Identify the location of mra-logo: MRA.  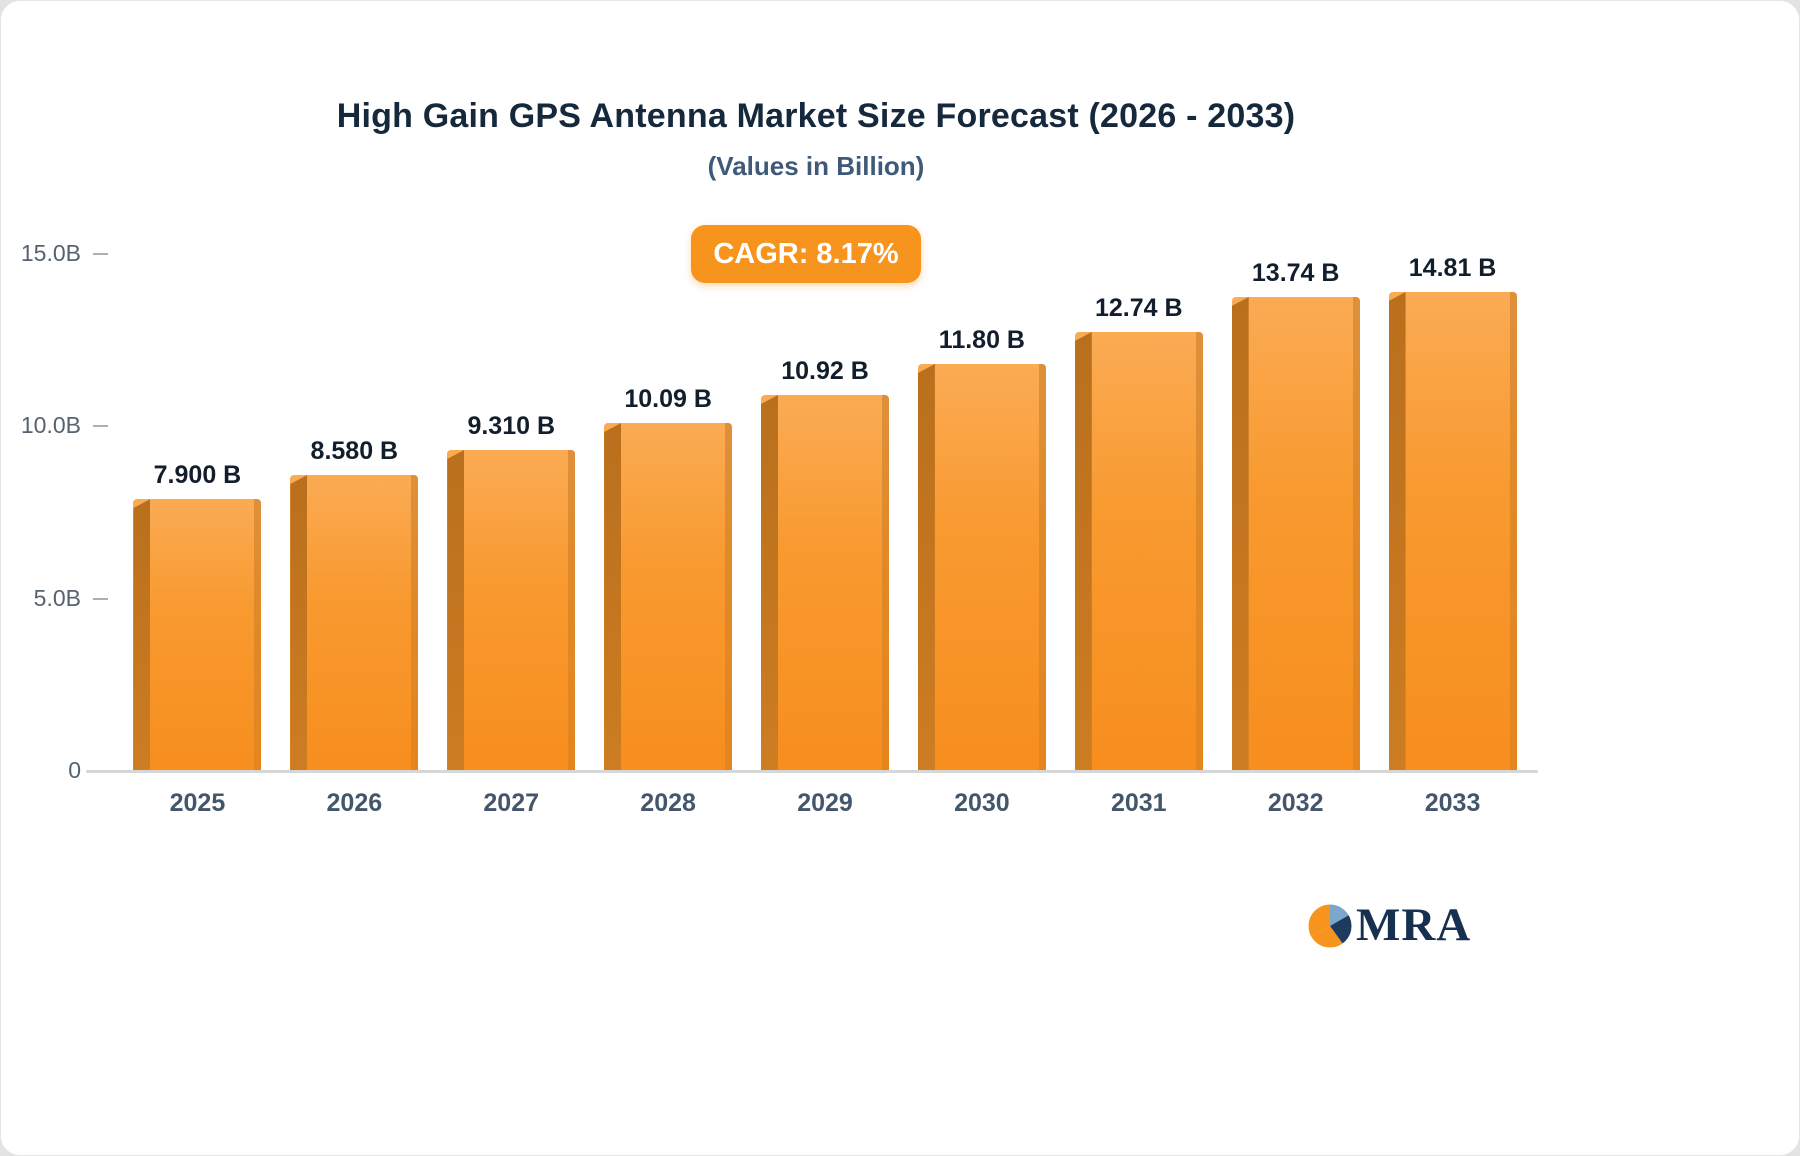
(1389, 925).